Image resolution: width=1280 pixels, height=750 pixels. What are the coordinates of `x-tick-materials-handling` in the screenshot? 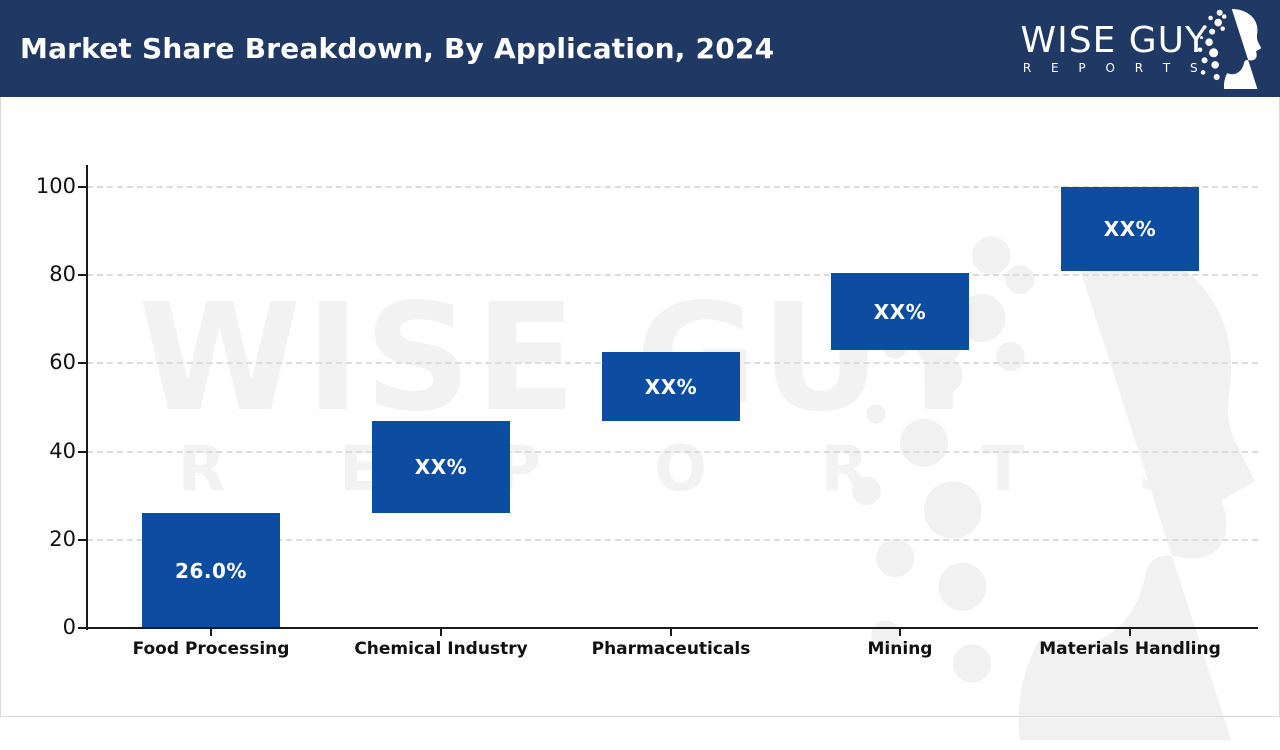 It's located at (1130, 632).